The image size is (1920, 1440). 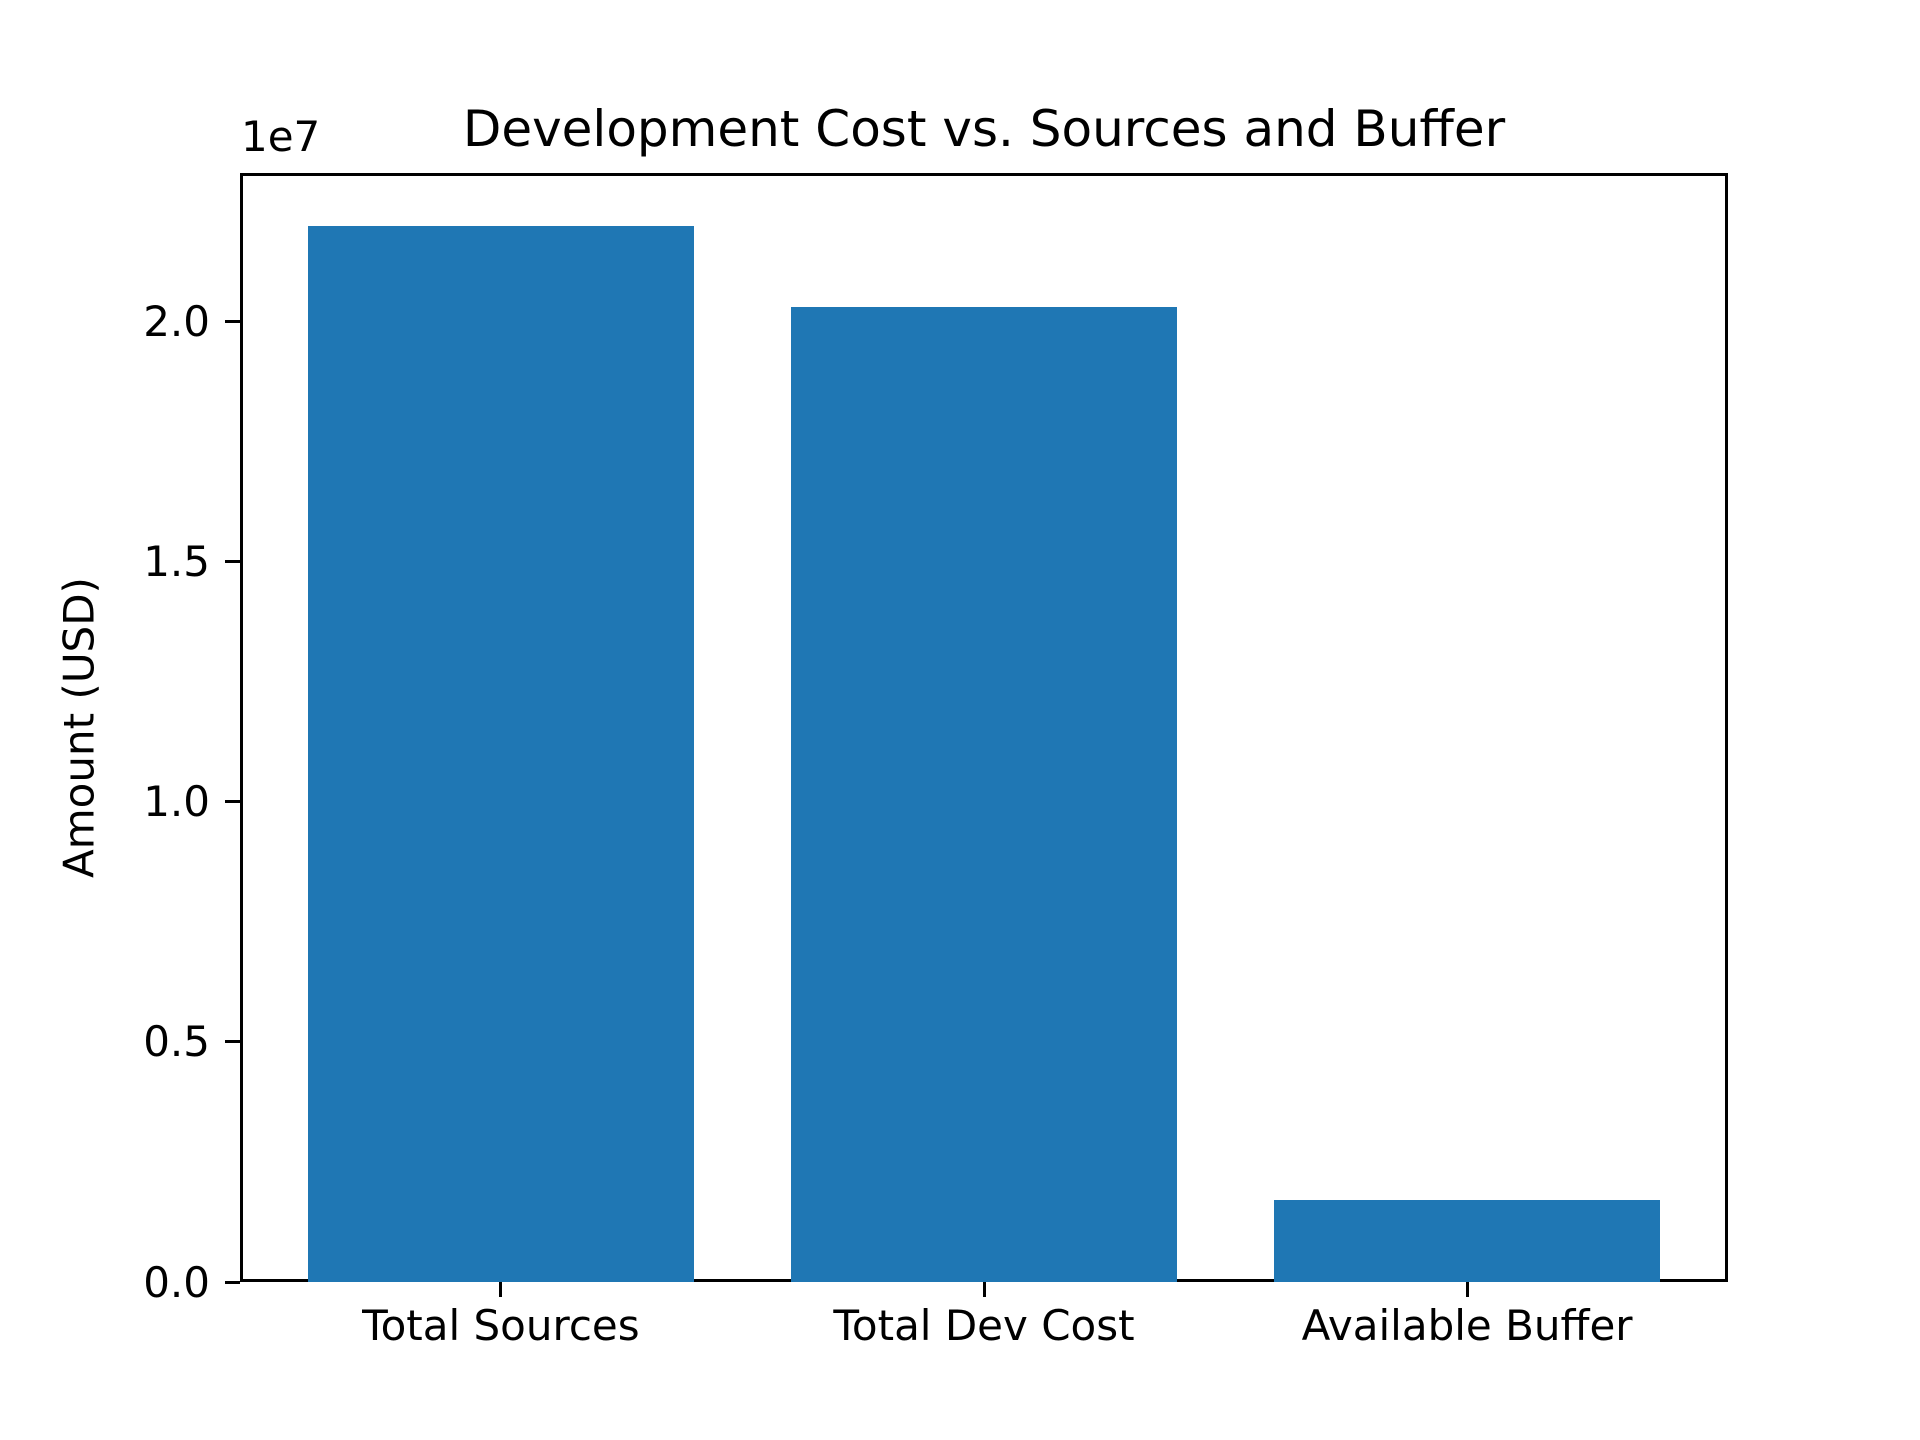 I want to click on bar-total-dev-cost, so click(x=984, y=794).